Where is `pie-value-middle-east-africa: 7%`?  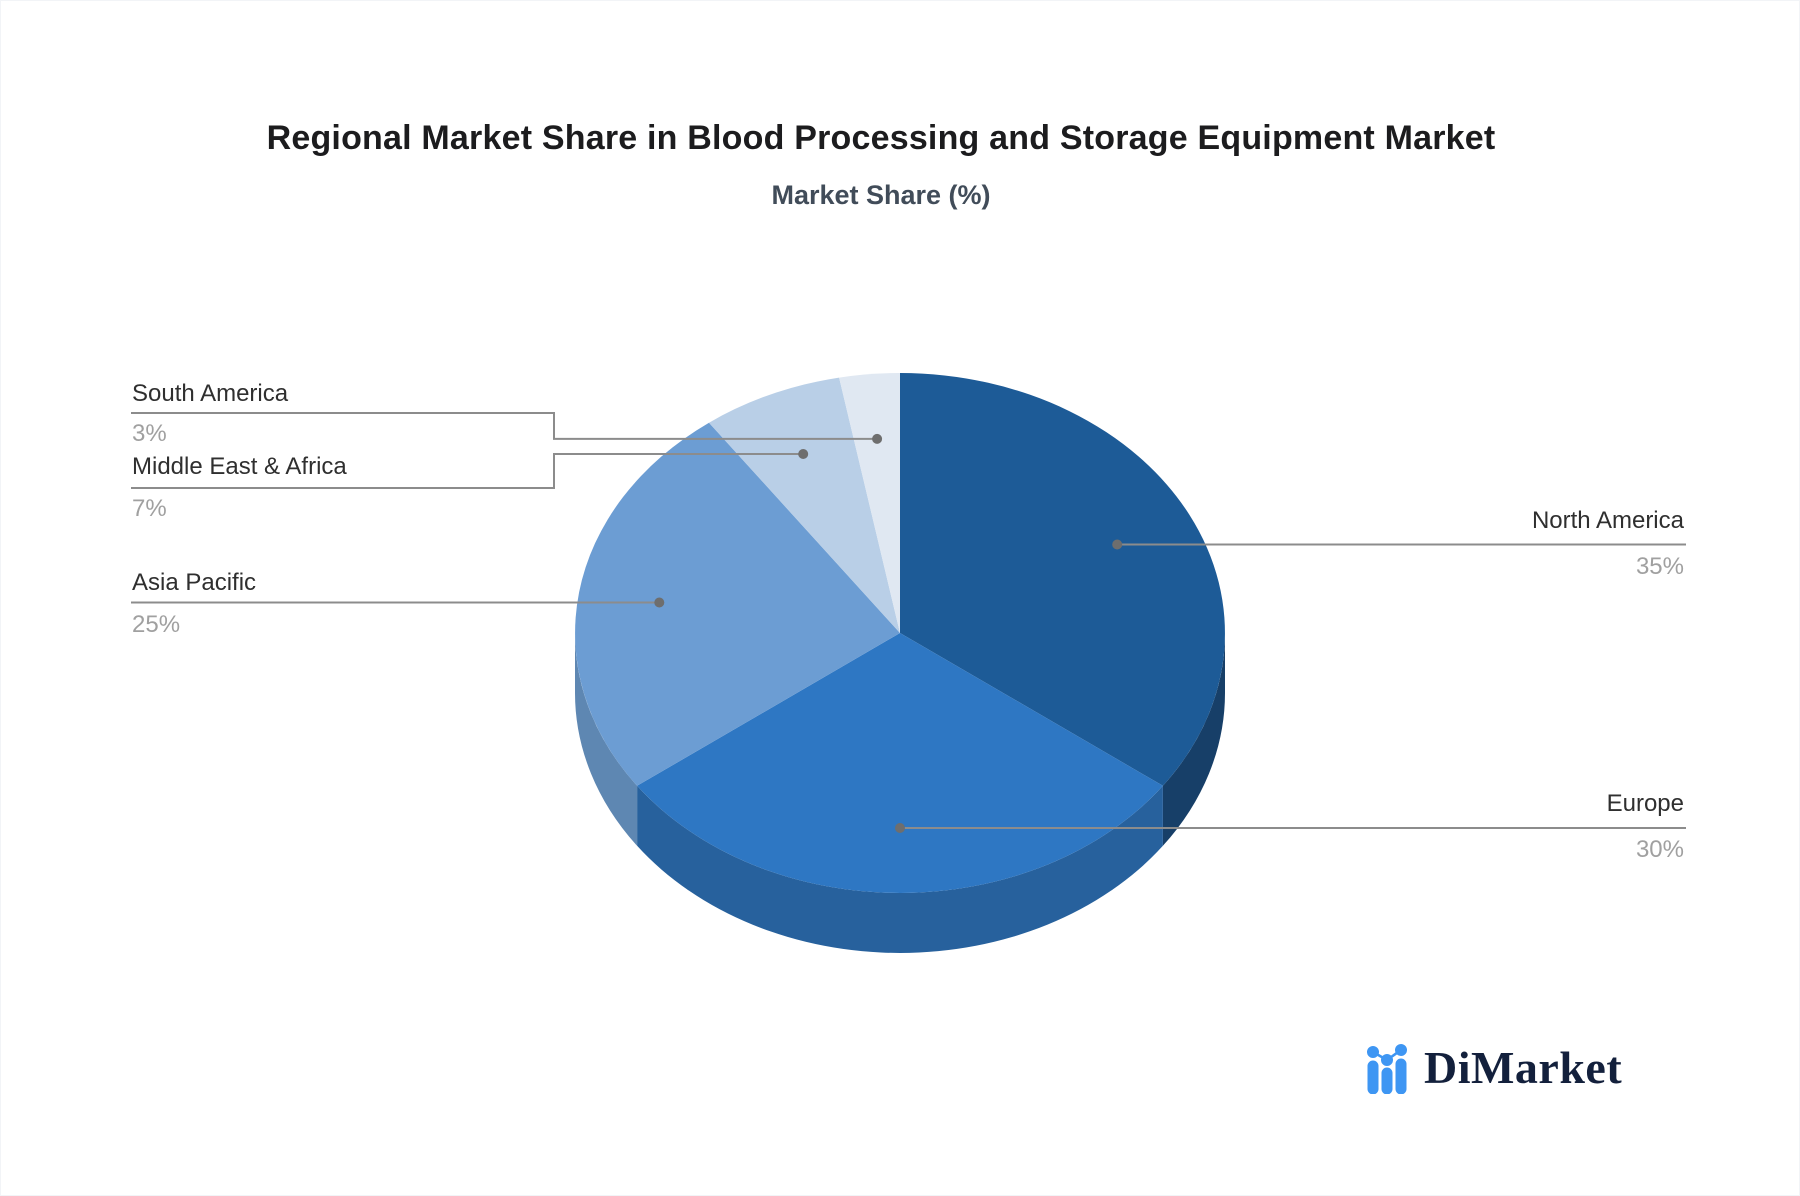 pie-value-middle-east-africa: 7% is located at coordinates (149, 508).